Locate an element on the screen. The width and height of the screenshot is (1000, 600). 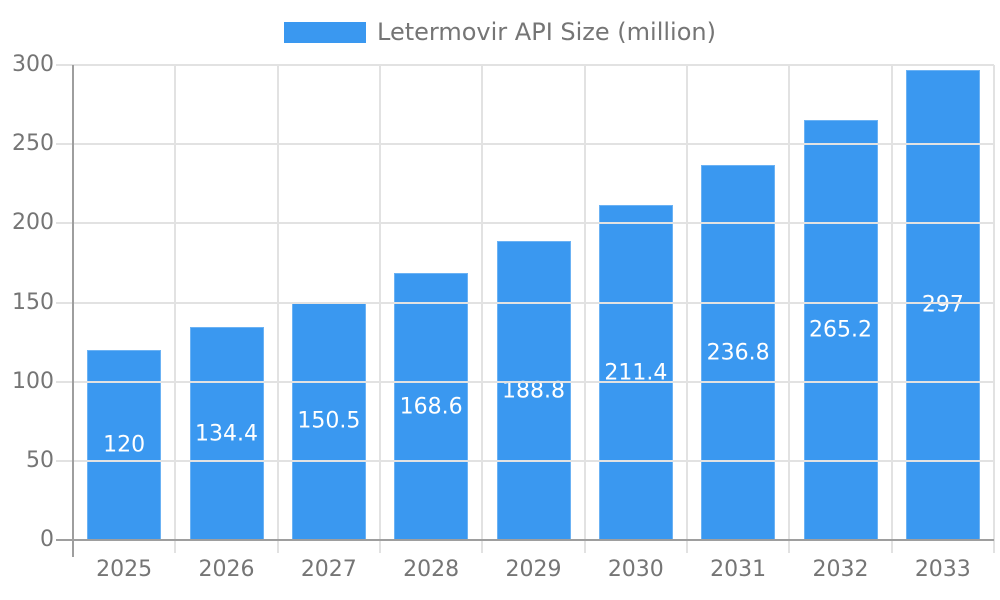
x-tick-label: 2029 is located at coordinates (533, 569).